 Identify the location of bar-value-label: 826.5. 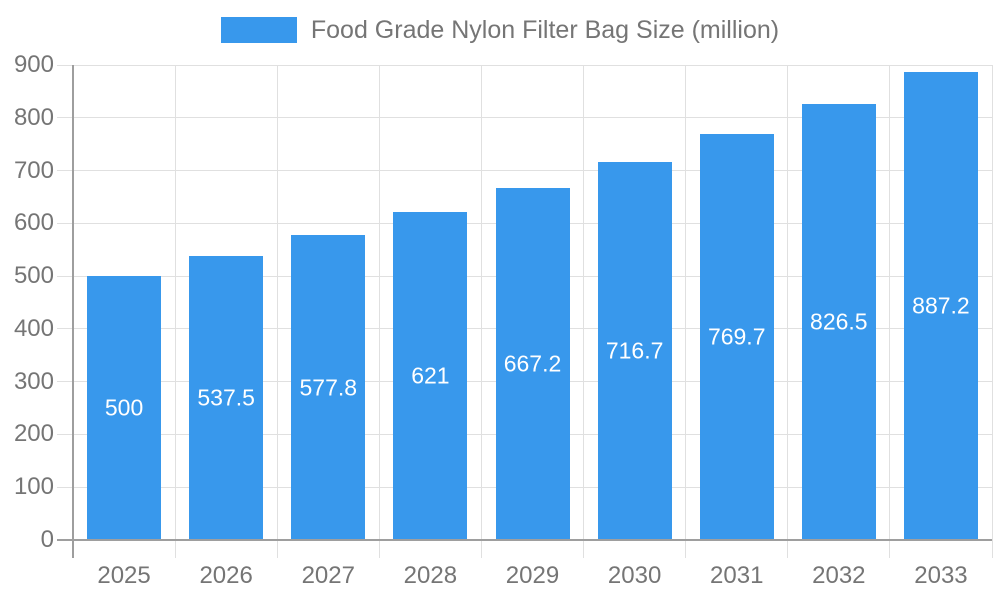
(839, 321).